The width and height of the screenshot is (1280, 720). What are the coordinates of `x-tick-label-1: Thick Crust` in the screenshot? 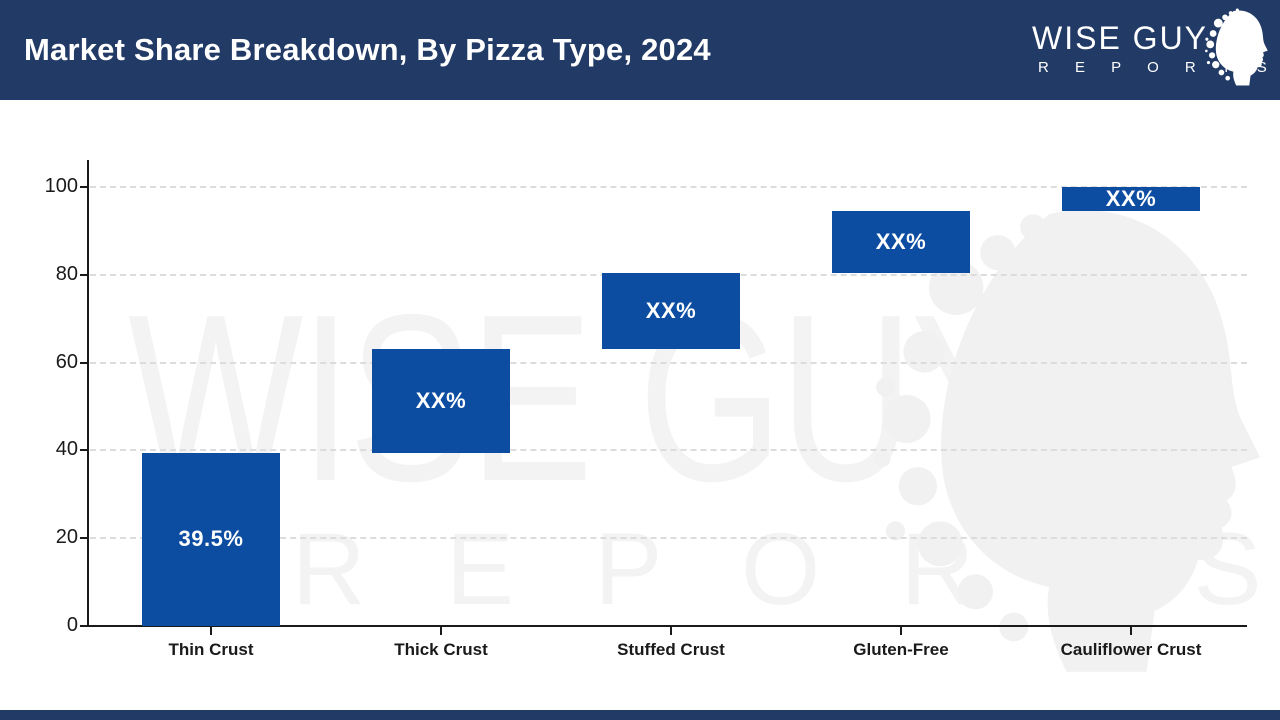 It's located at (441, 649).